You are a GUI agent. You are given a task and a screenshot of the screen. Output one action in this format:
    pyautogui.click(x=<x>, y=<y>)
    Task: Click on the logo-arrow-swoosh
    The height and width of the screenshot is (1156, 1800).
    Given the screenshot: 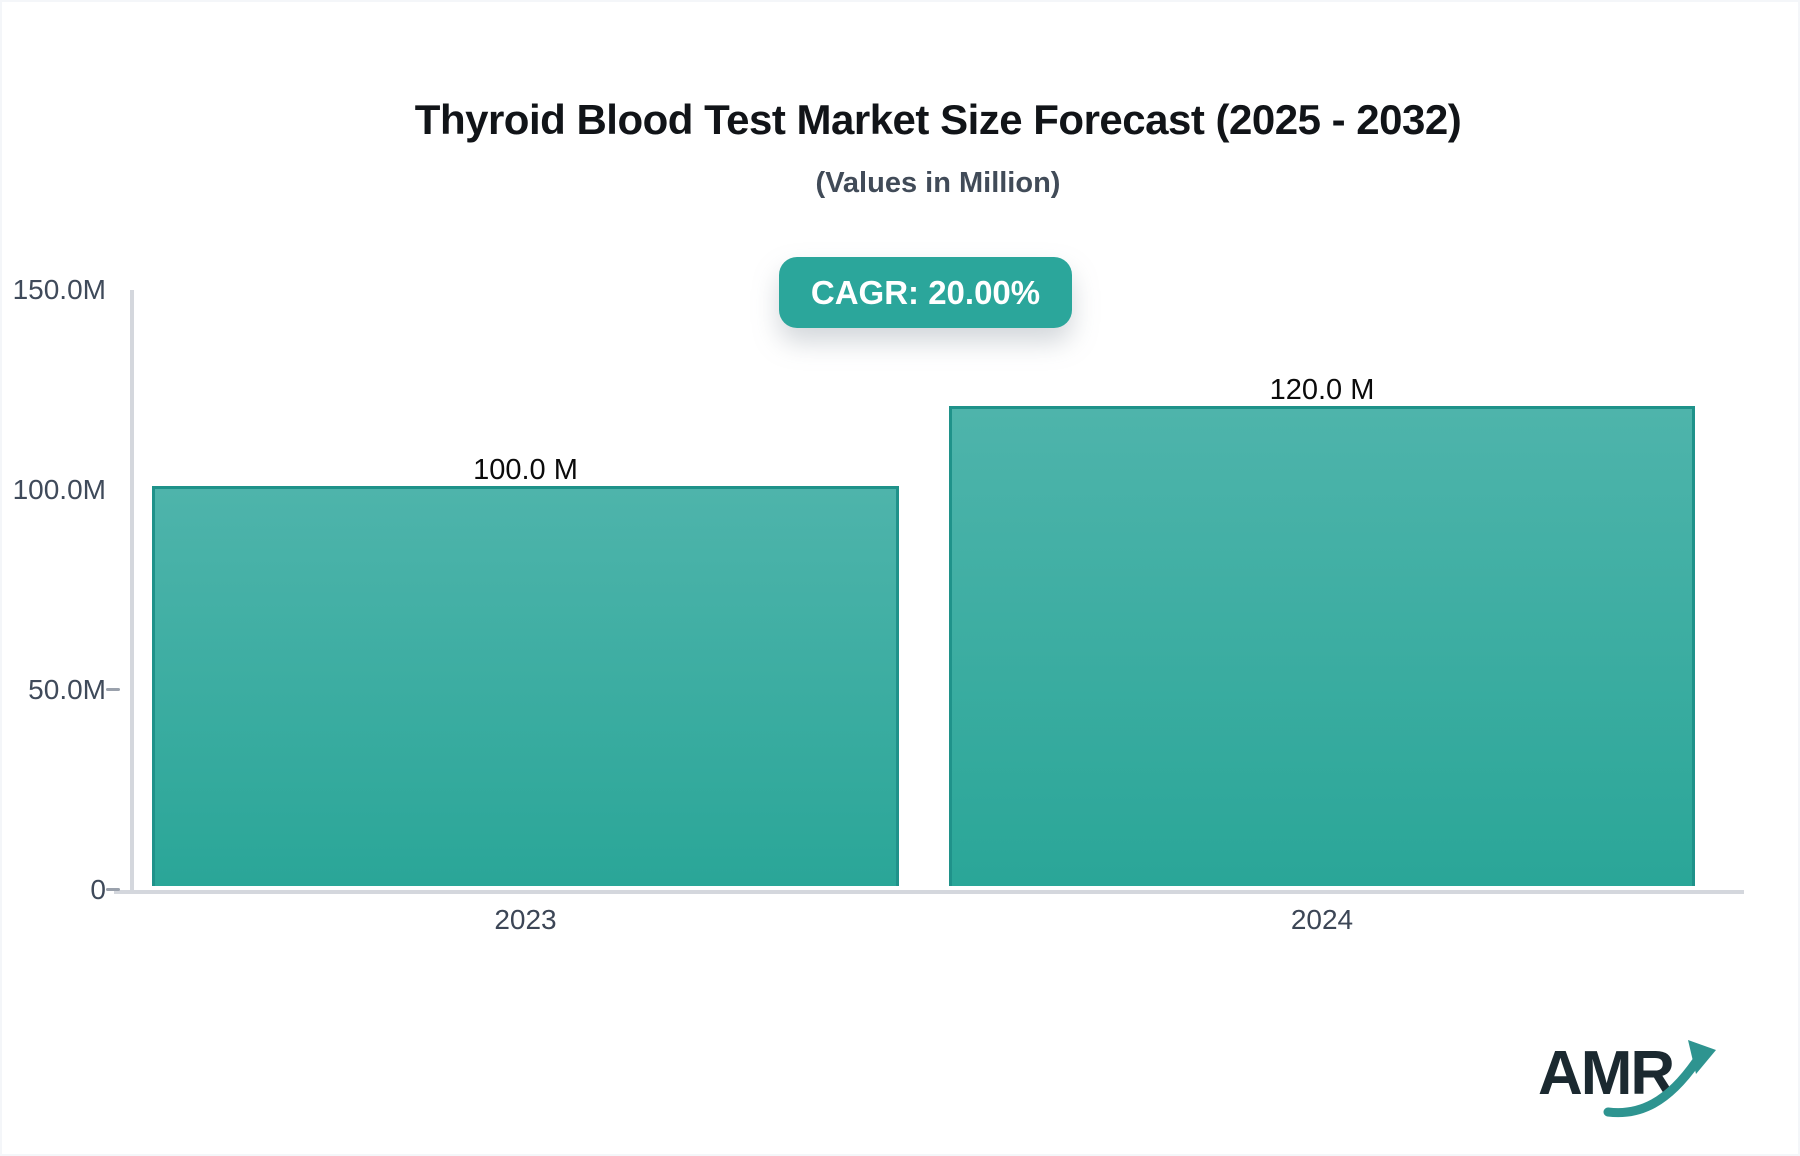 What is the action you would take?
    pyautogui.click(x=1652, y=1087)
    